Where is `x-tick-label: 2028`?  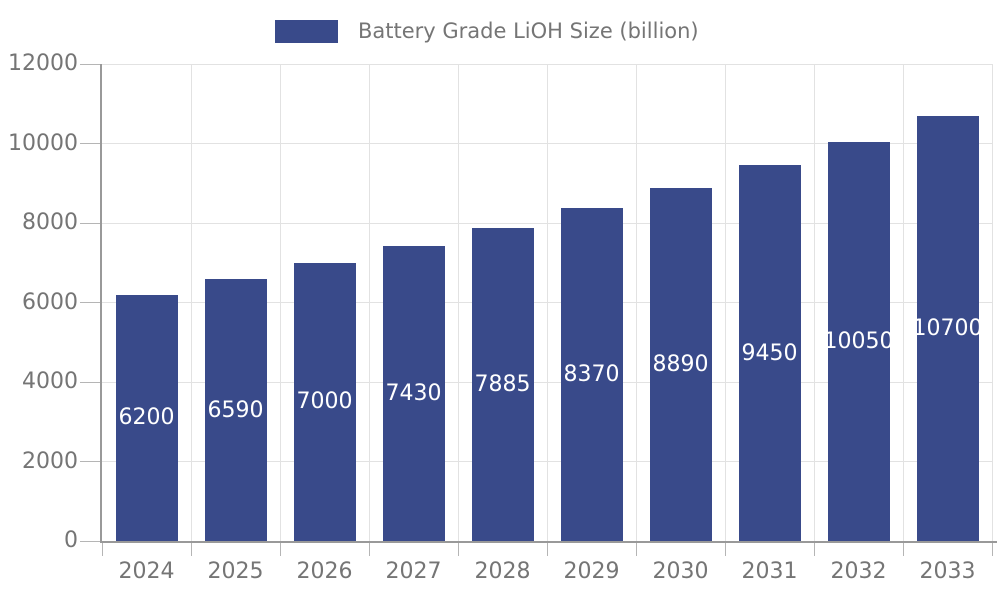 x-tick-label: 2028 is located at coordinates (502, 571).